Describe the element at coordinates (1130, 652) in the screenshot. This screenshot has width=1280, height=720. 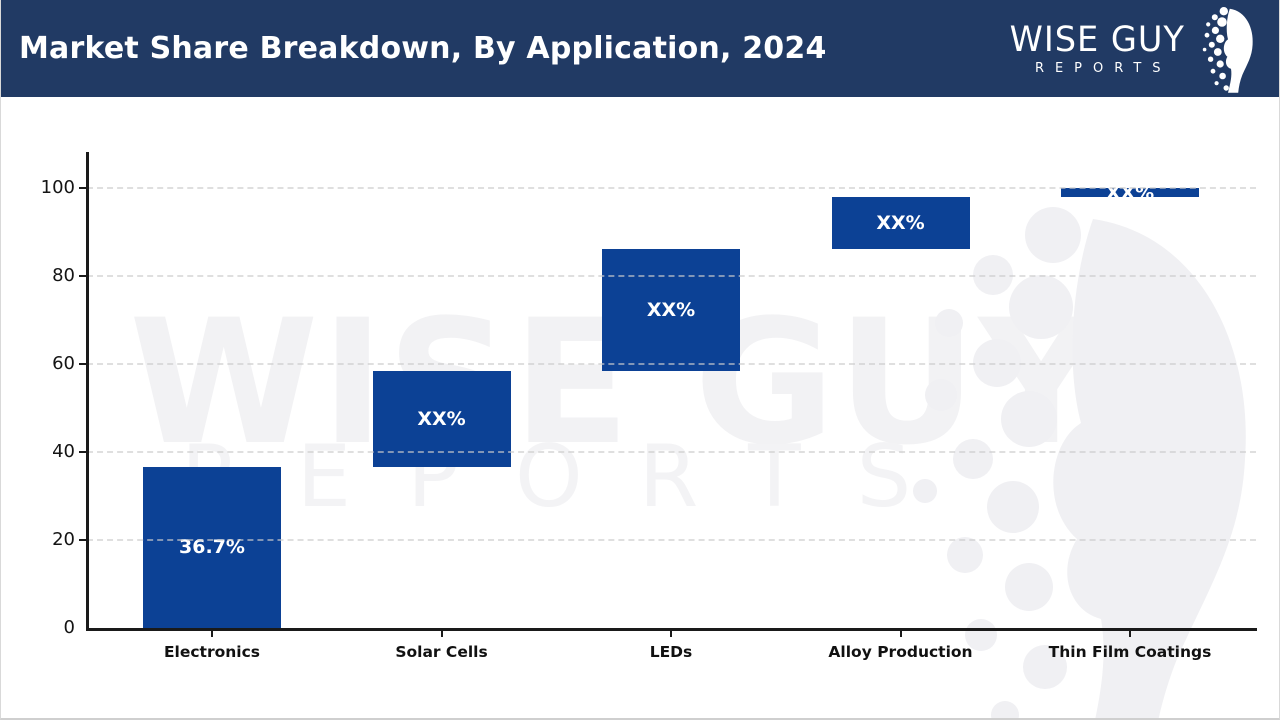
I see `x-tick-label-thin-film-coatings: Thin Film Coatings` at that location.